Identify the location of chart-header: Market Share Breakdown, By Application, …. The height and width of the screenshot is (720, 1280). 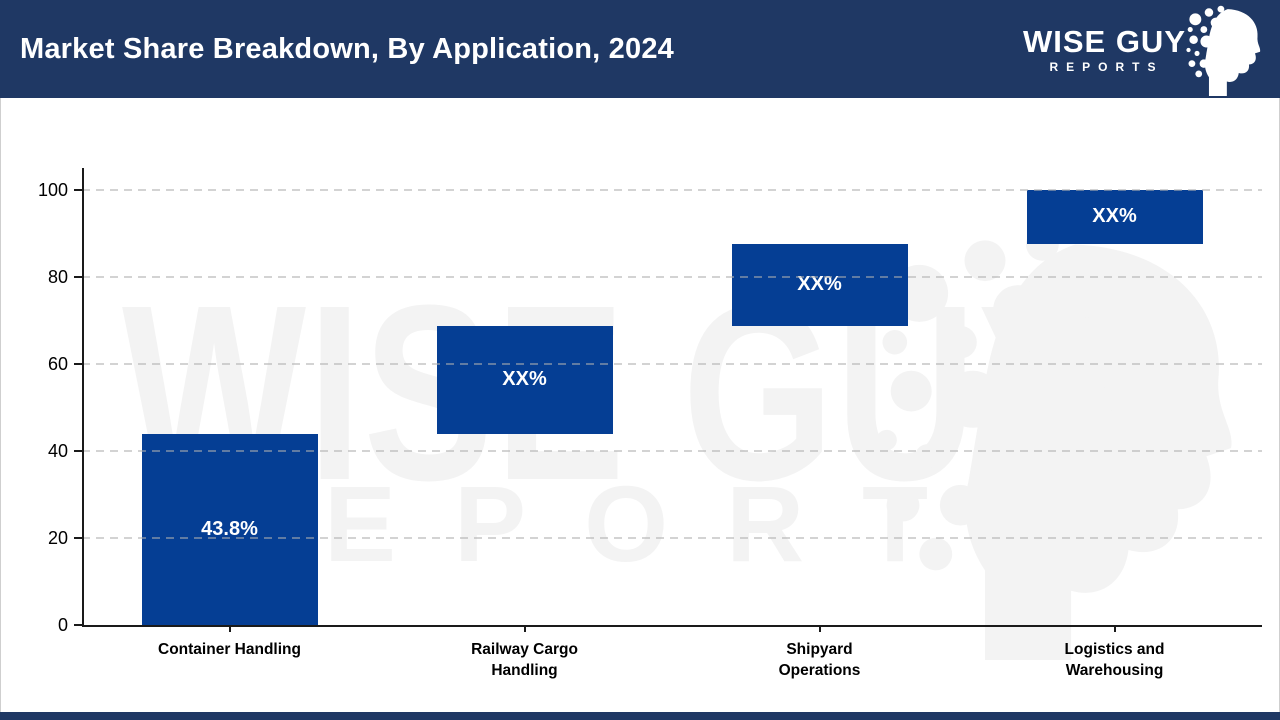
(640, 49).